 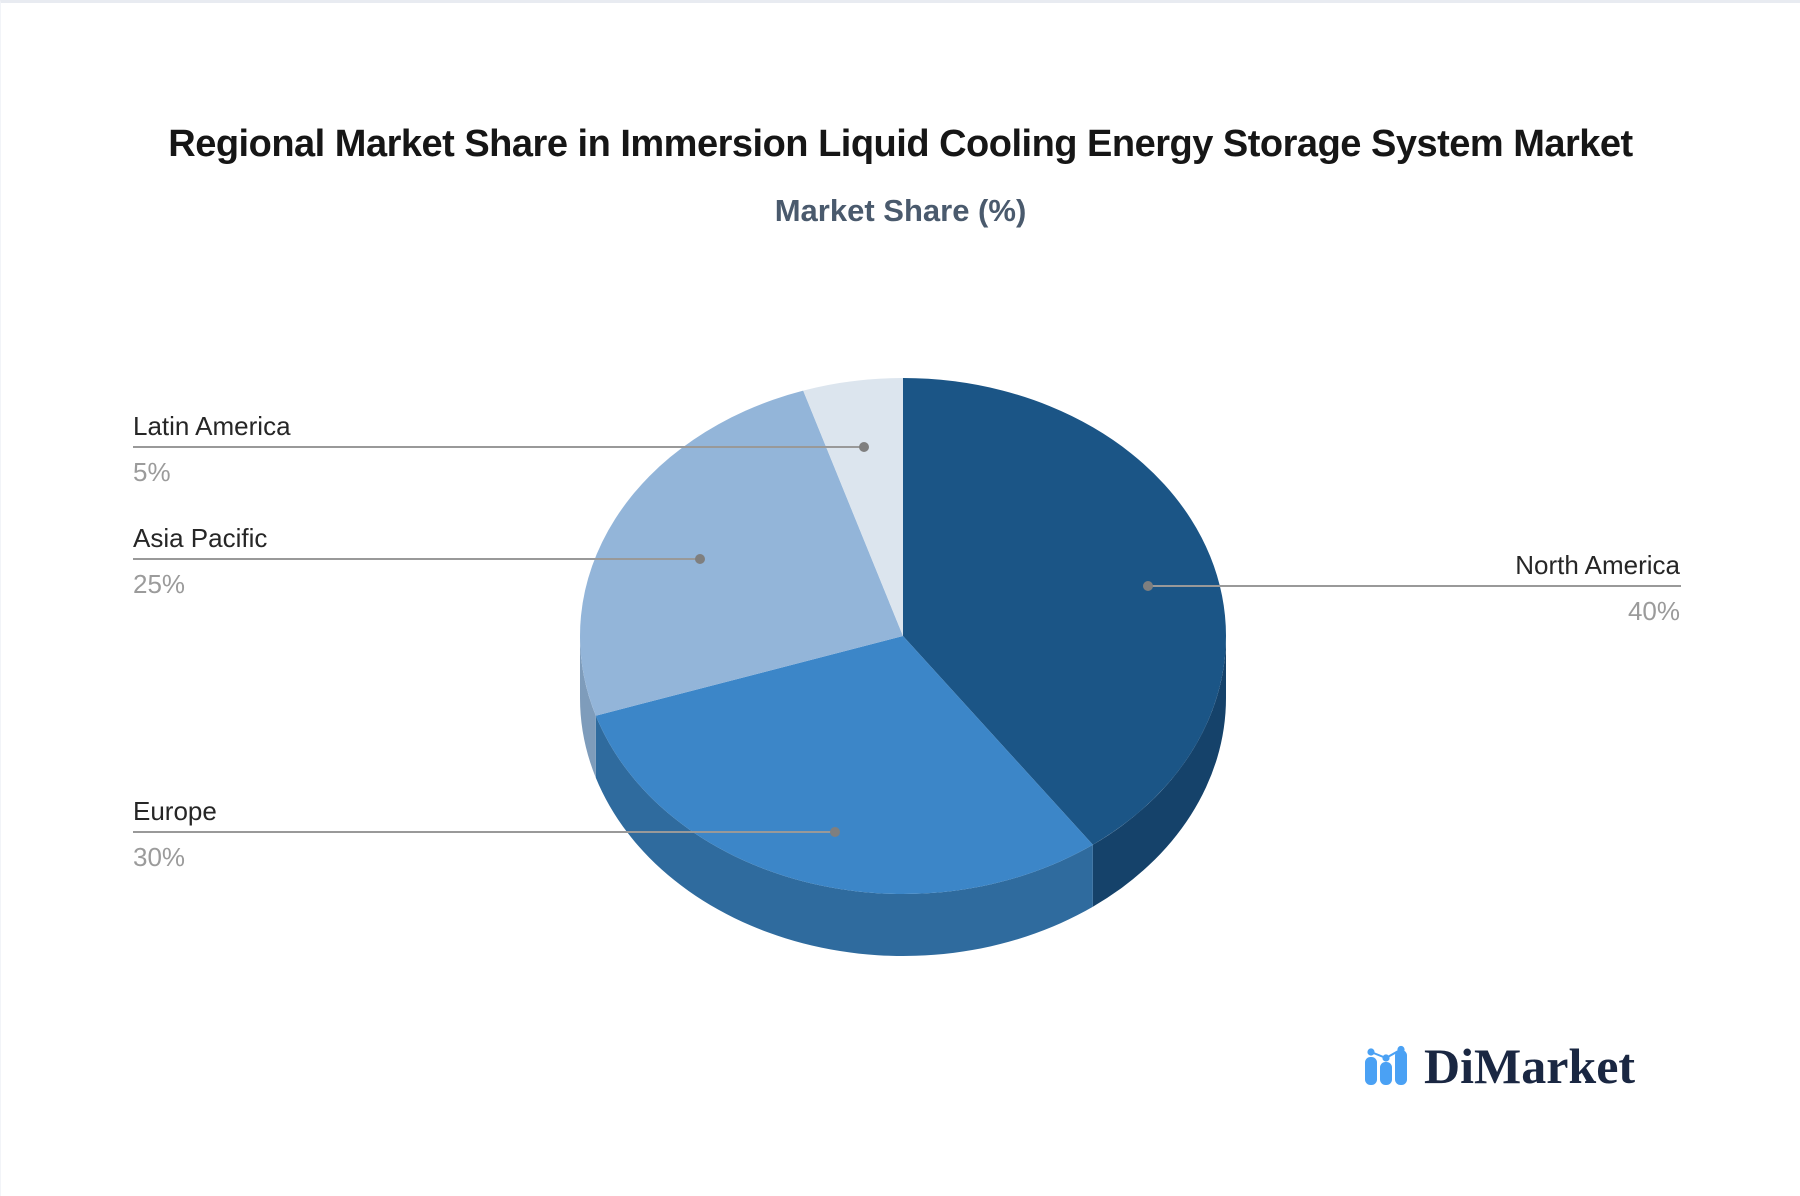 What do you see at coordinates (200, 538) in the screenshot?
I see `callout-label-asia-pacific: Asia Pacific` at bounding box center [200, 538].